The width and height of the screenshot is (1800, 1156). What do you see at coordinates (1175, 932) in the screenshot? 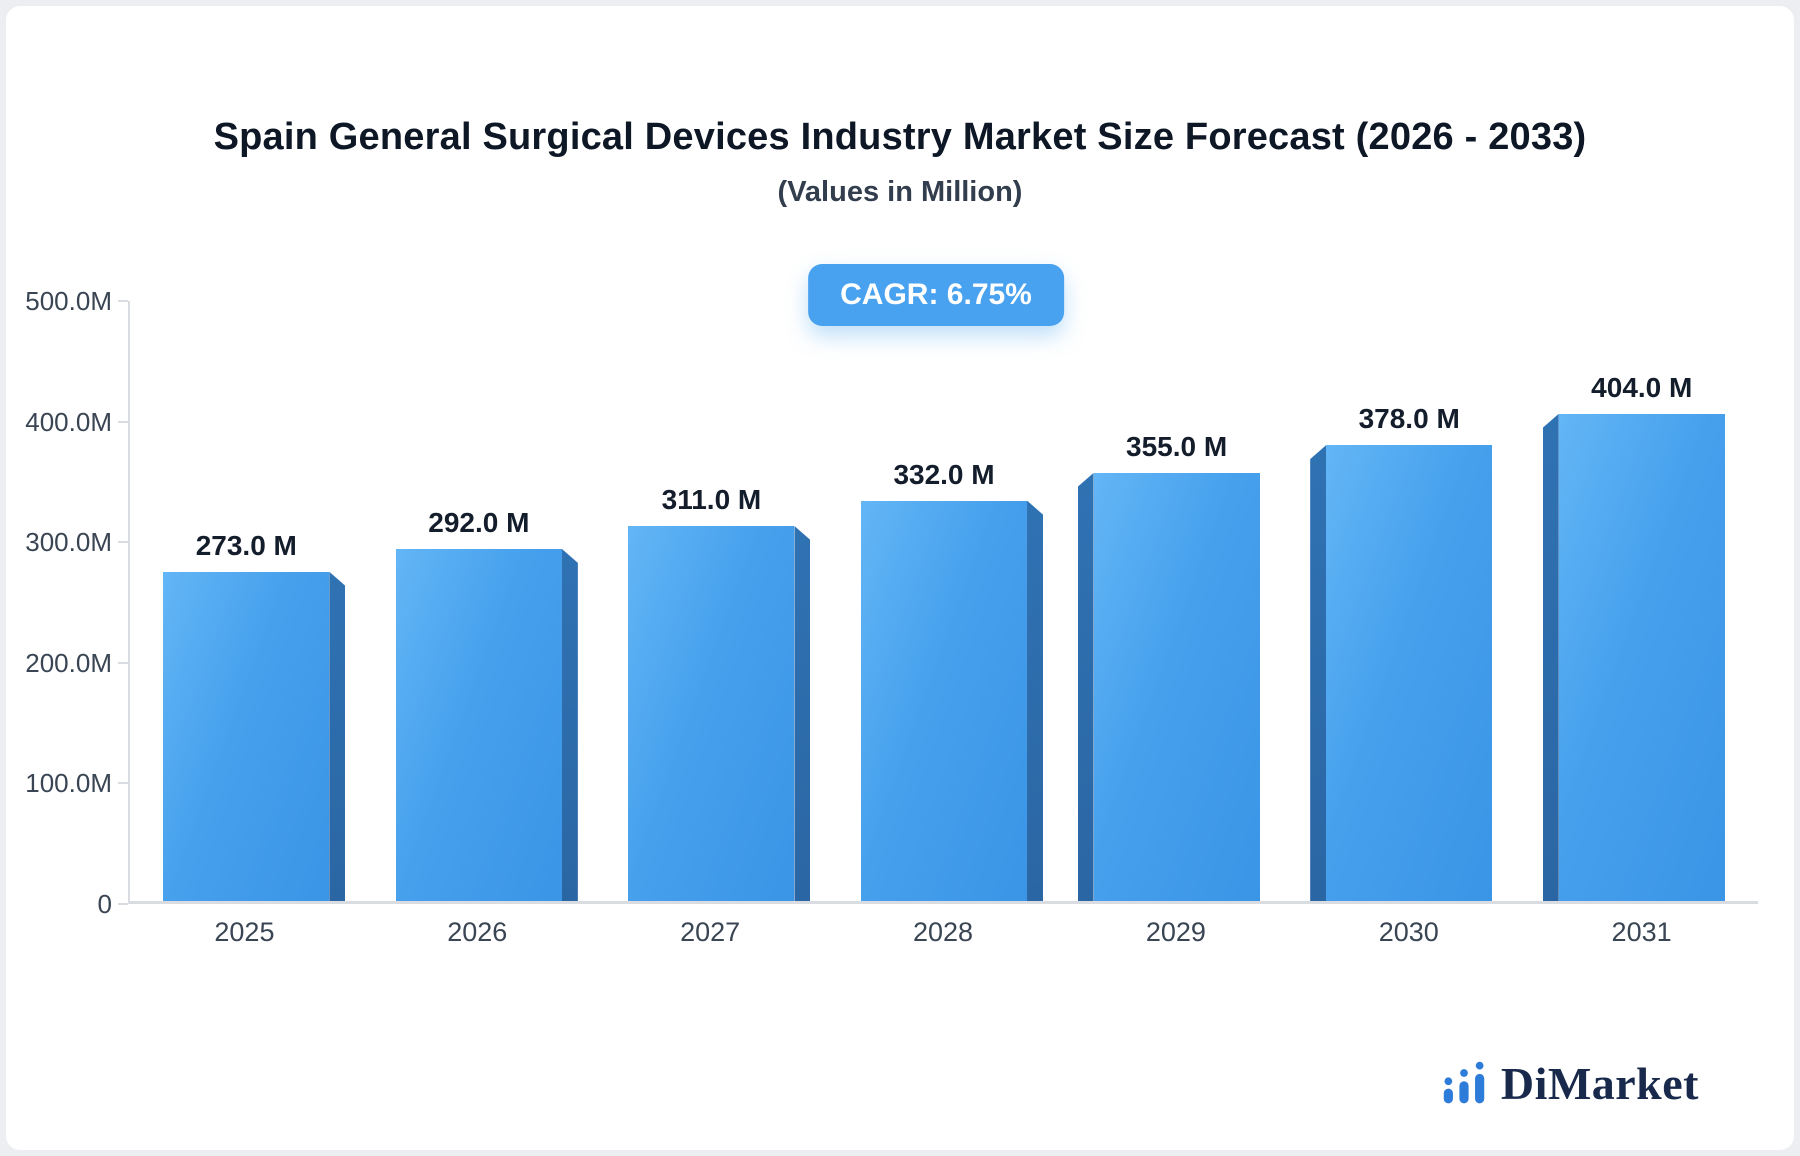
I see `x-axis-label: 2029` at bounding box center [1175, 932].